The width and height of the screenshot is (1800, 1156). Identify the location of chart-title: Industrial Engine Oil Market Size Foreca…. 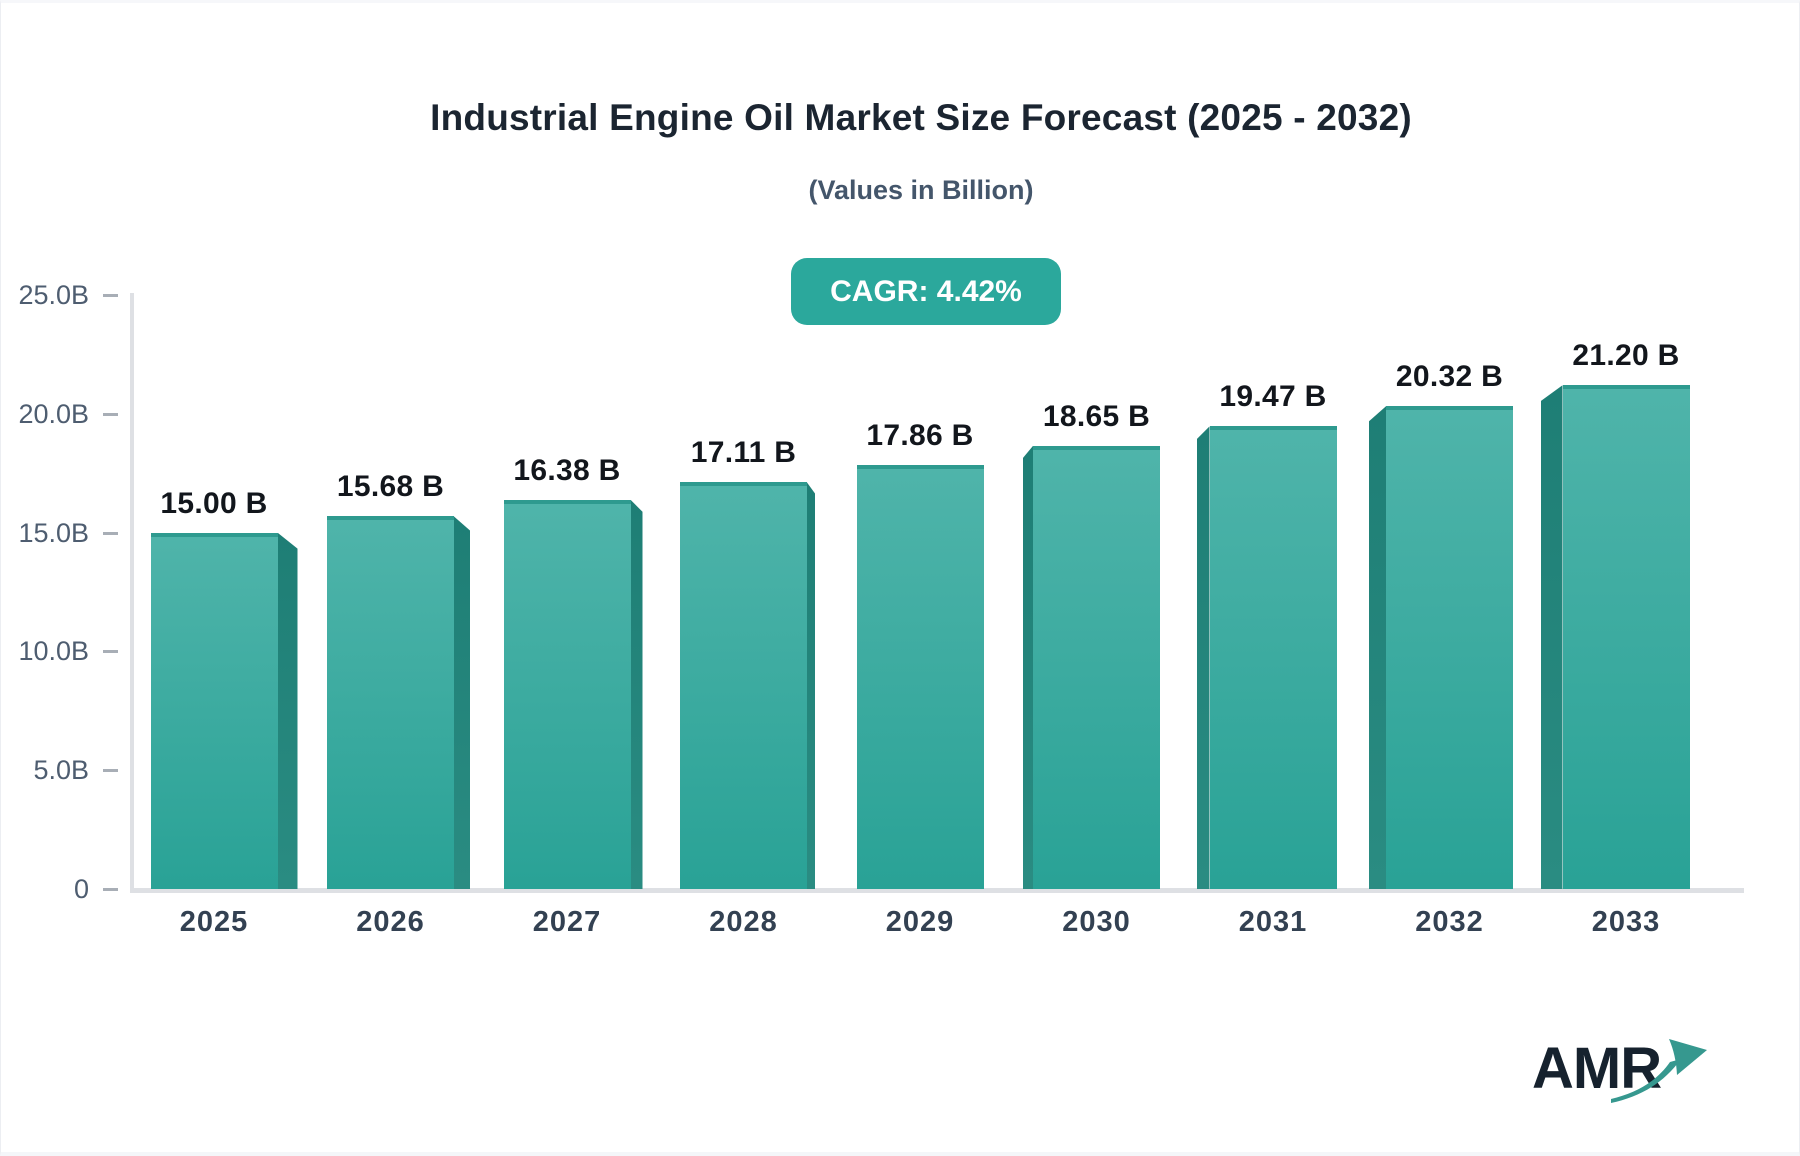
(921, 117).